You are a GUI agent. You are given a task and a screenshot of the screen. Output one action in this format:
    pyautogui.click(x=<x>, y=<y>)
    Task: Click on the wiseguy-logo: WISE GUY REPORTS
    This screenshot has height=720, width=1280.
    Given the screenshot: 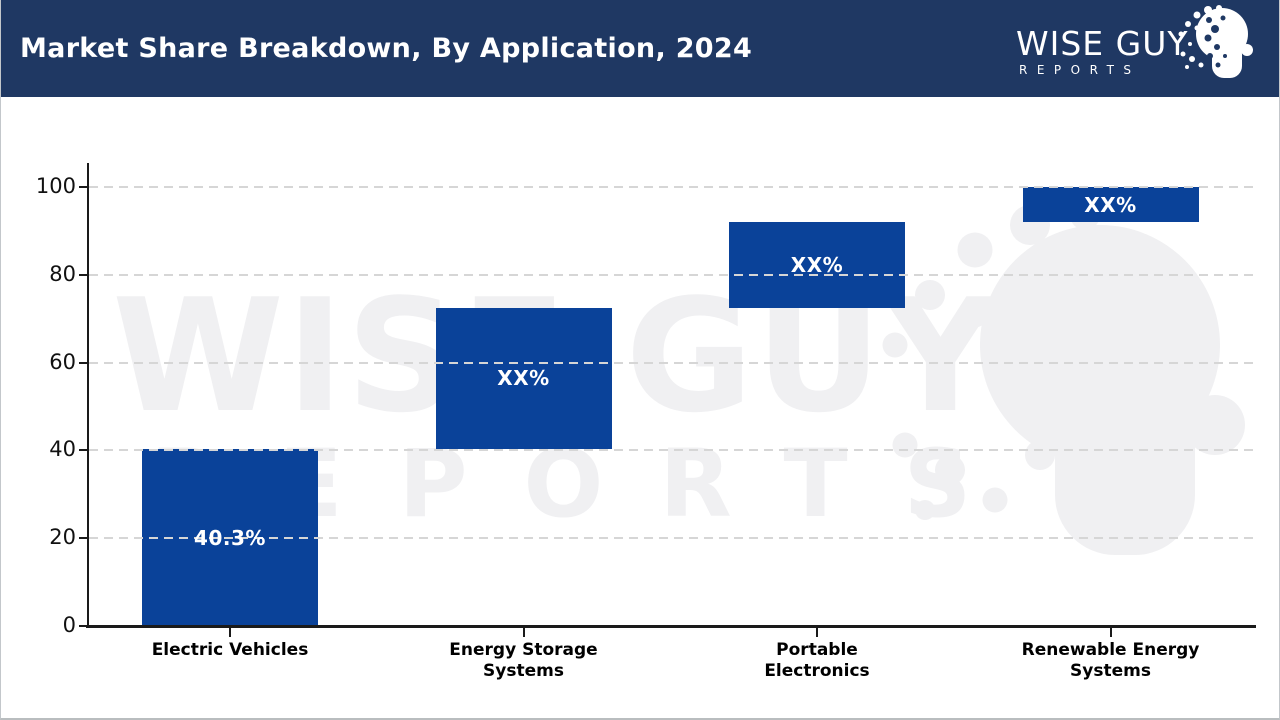 What is the action you would take?
    pyautogui.click(x=1142, y=48)
    